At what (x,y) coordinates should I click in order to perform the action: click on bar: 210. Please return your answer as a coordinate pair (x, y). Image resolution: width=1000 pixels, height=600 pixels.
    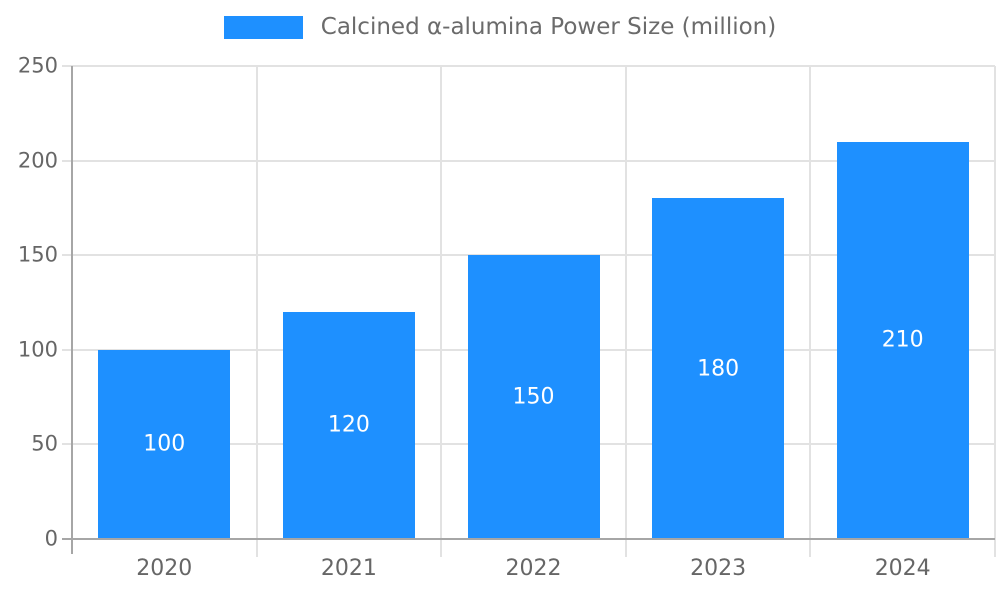
    Looking at the image, I should click on (902, 340).